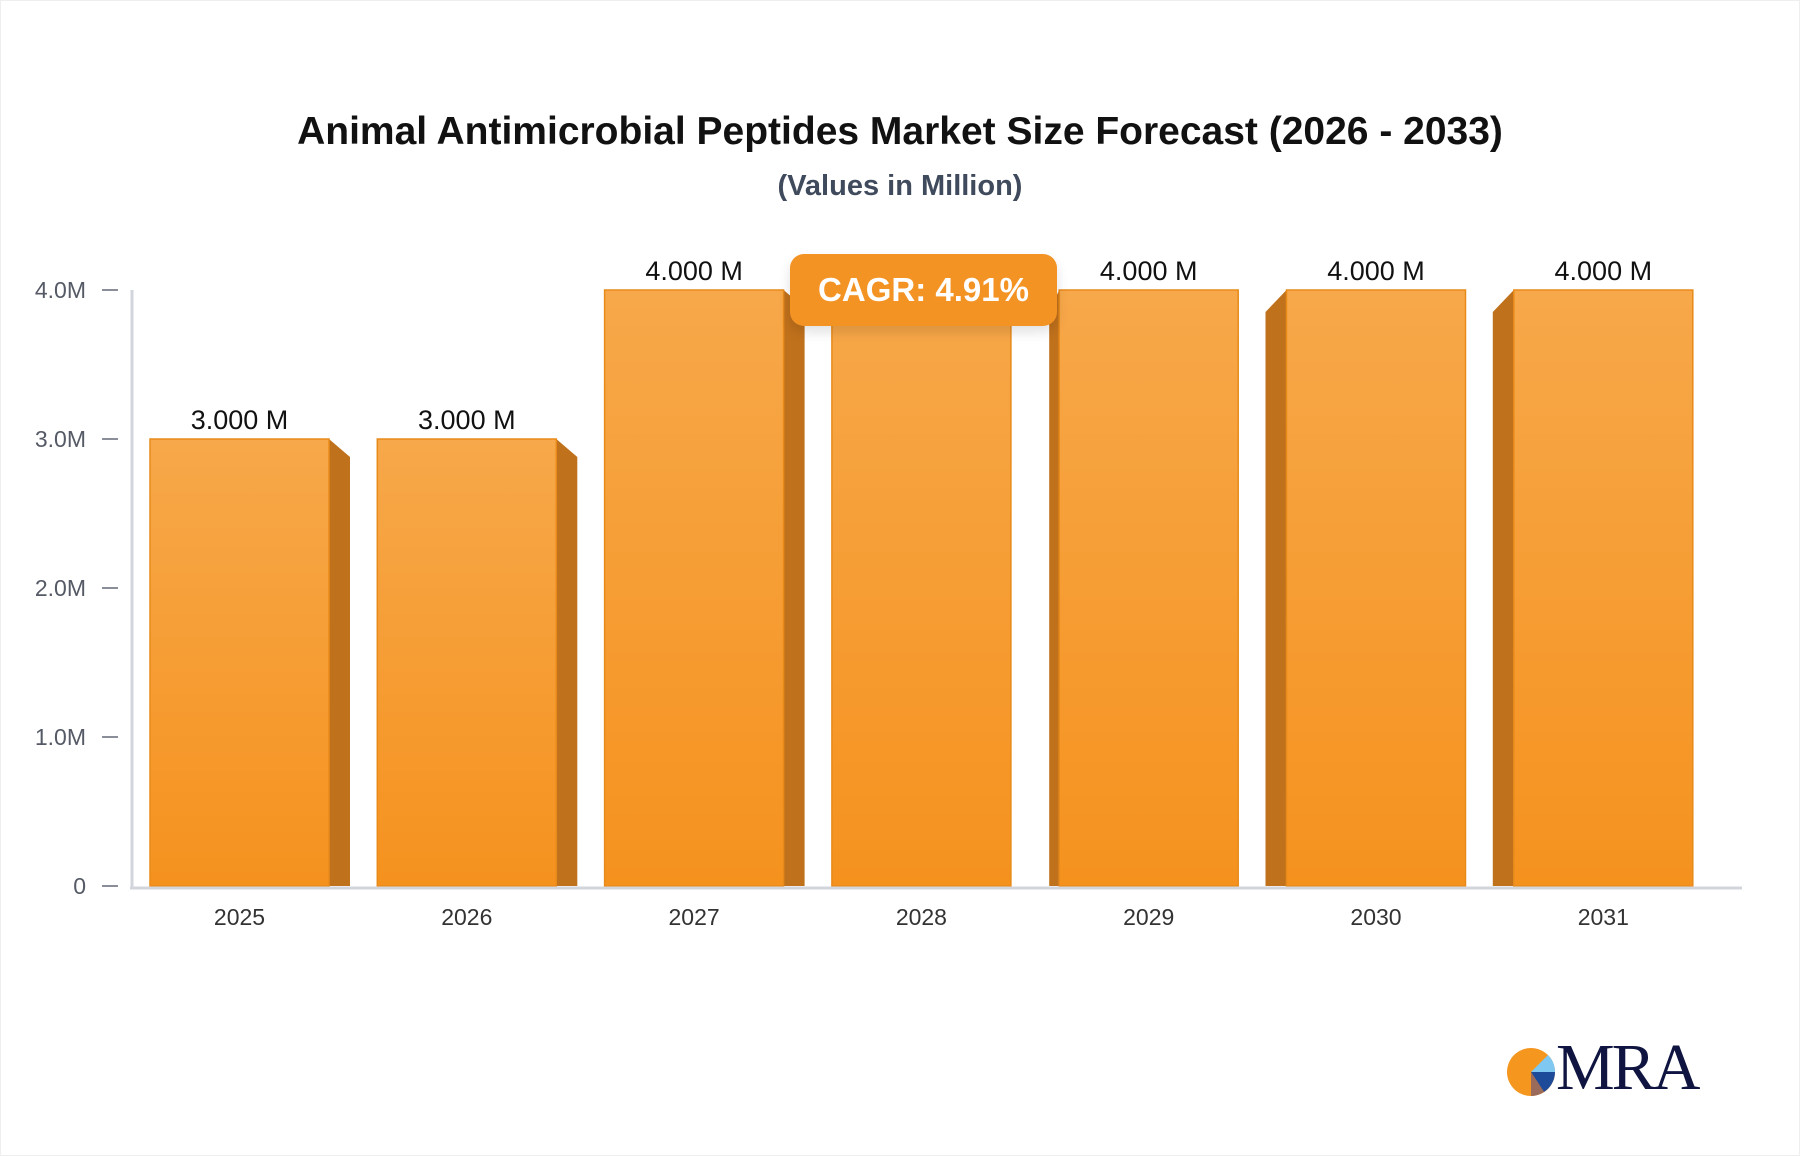  I want to click on y-tick-label: 2.0M, so click(60, 588).